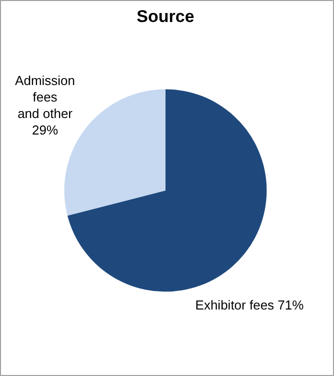 Image resolution: width=334 pixels, height=376 pixels. What do you see at coordinates (249, 304) in the screenshot?
I see `slice-label: Exhibitor fees 71%` at bounding box center [249, 304].